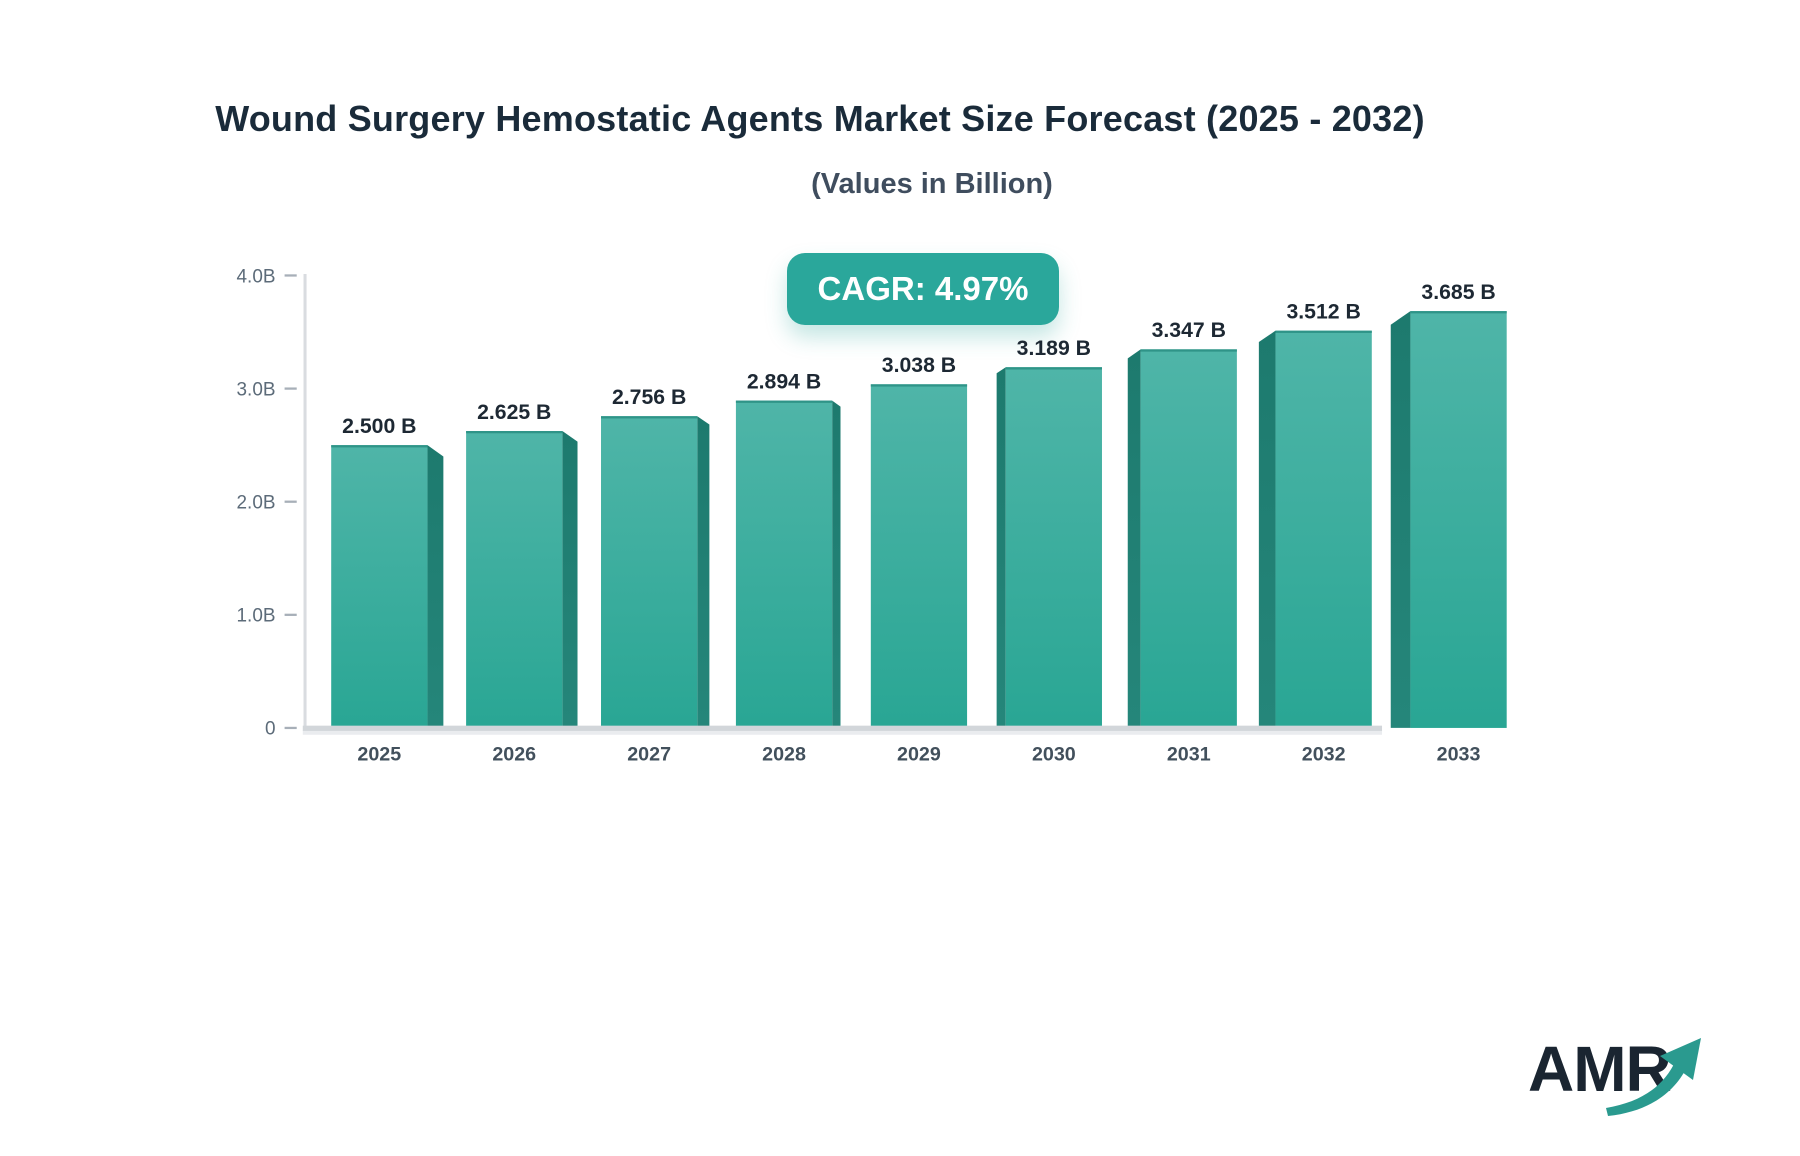 The height and width of the screenshot is (1156, 1800). I want to click on bar-value-label: 2.500 B, so click(379, 426).